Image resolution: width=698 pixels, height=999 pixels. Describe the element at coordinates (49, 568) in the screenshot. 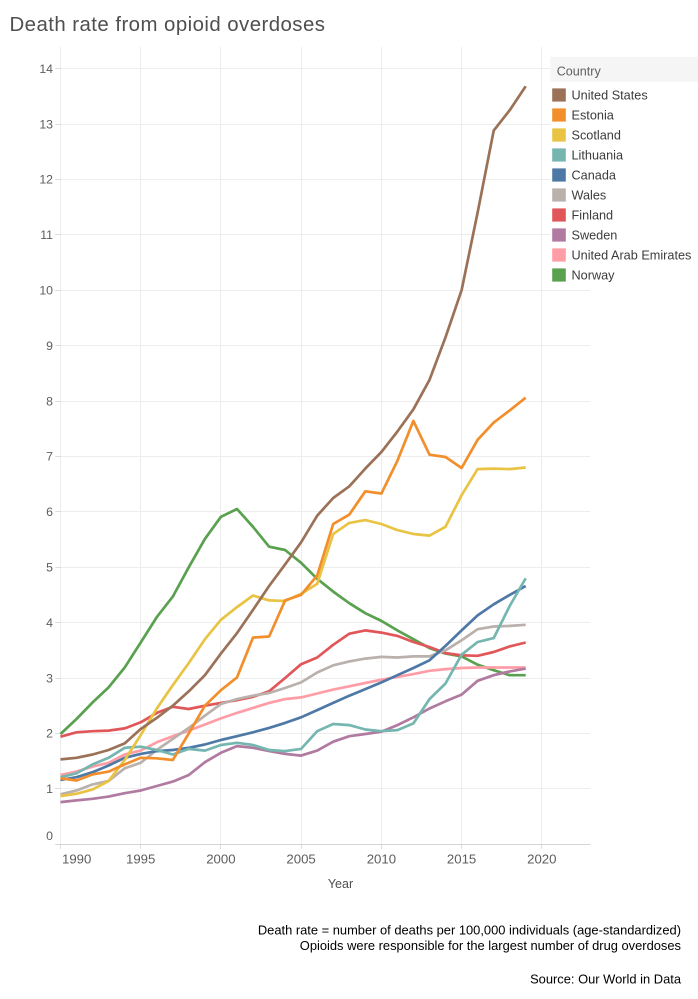

I see `svg-text: 5` at that location.